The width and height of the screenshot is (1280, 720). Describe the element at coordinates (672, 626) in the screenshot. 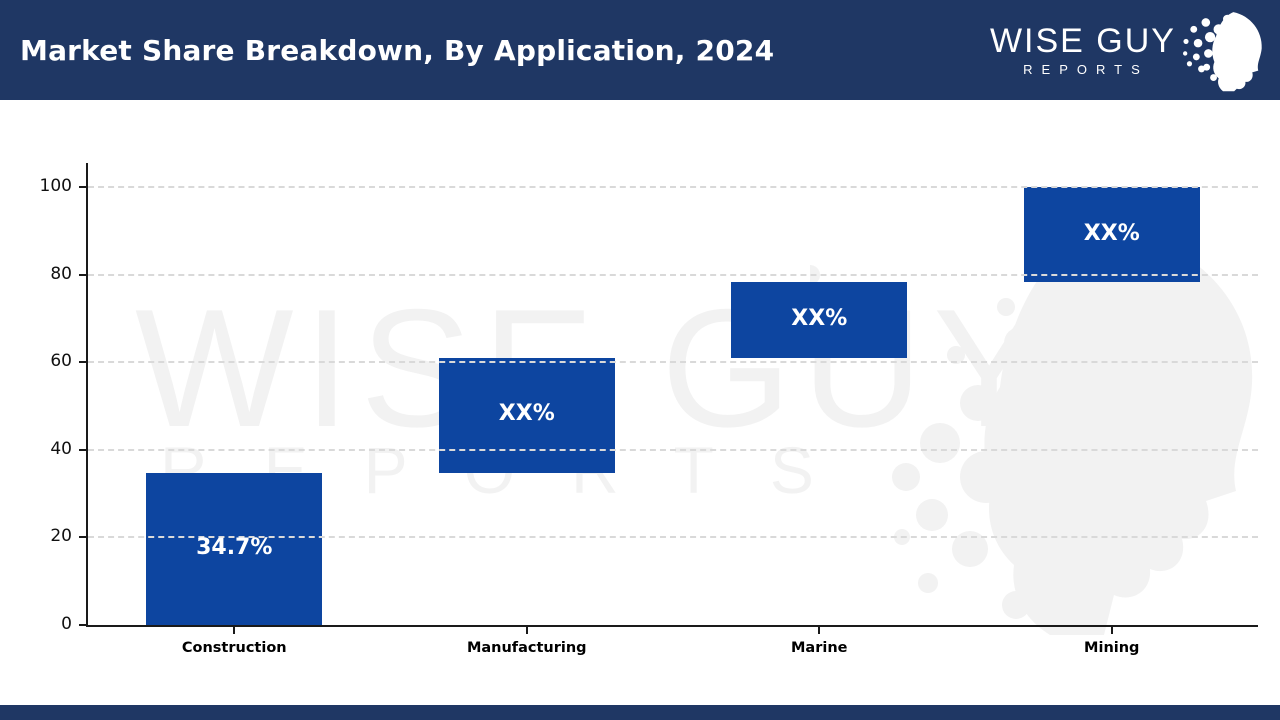

I see `x-axis-line` at that location.